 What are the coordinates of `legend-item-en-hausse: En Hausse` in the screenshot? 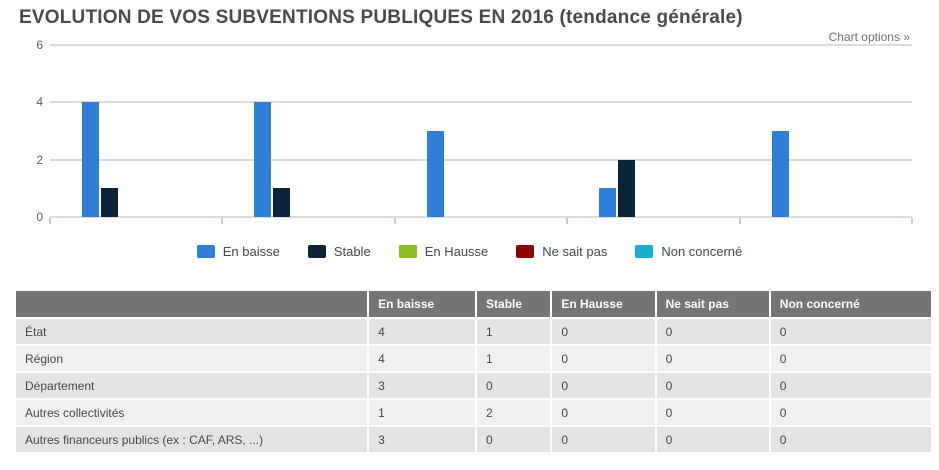 It's located at (443, 251).